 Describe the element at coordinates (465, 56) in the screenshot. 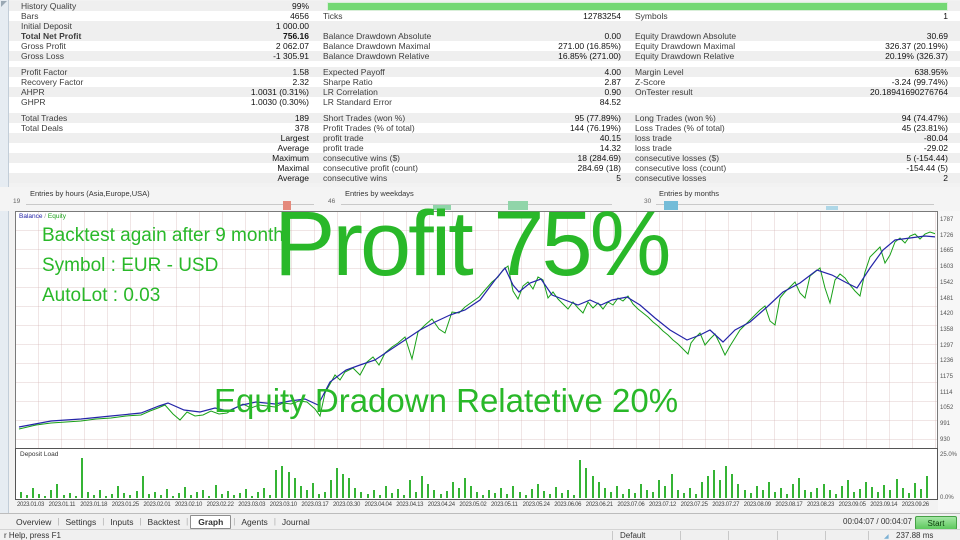

I see `stats-cell: Balance Drawdown Relative 16.85% (271.00)` at that location.